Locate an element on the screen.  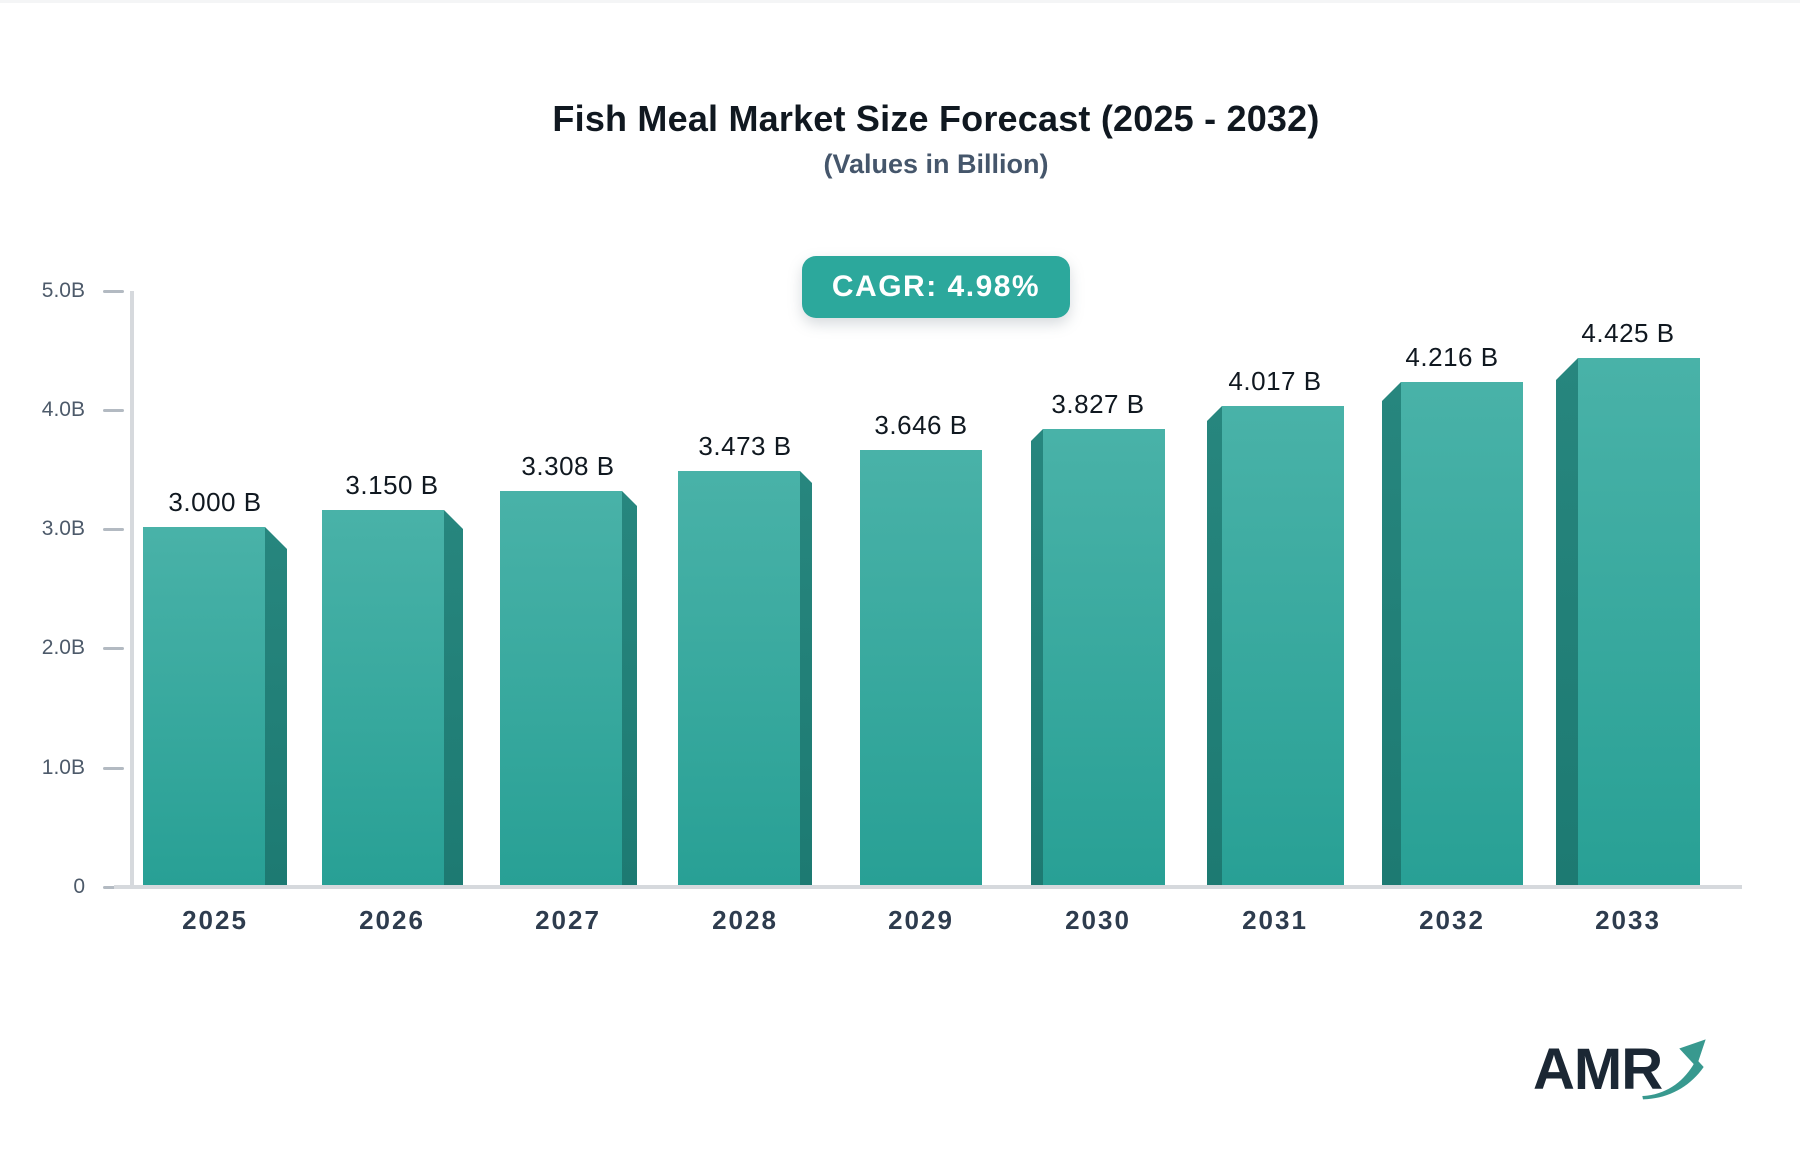
y-tick-label: 2.0B is located at coordinates (63, 647).